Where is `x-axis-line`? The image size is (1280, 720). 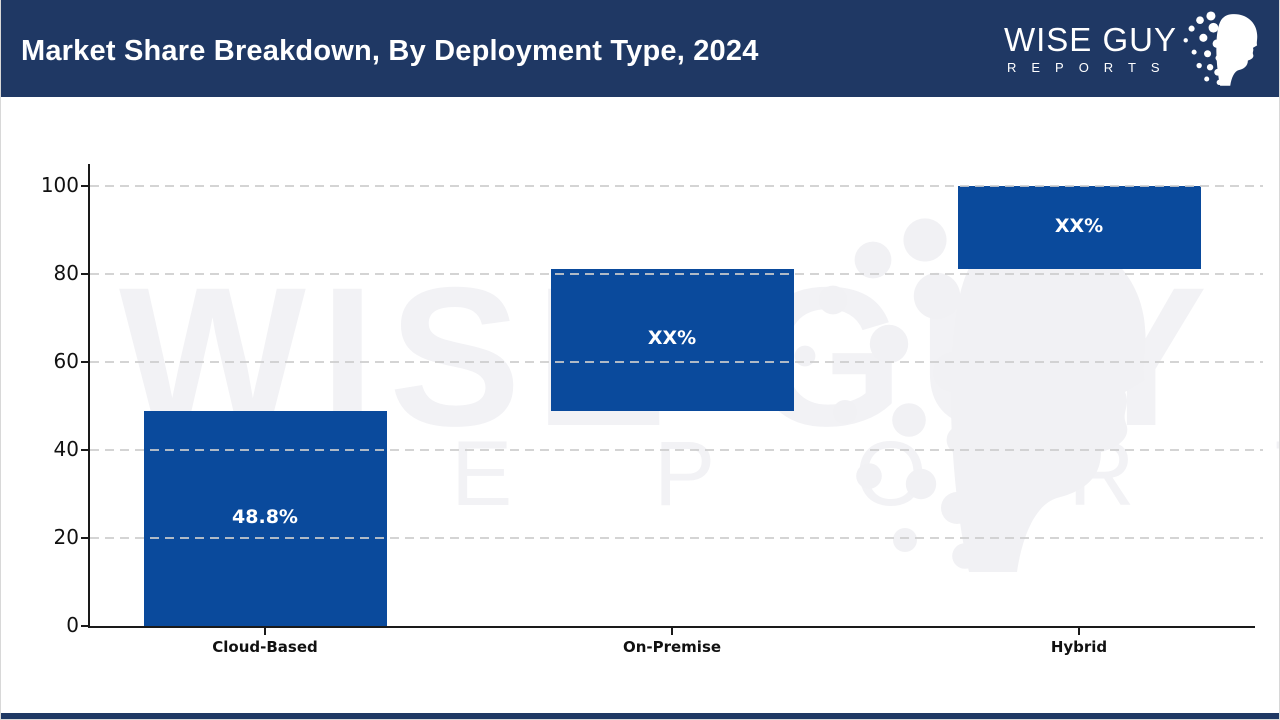 x-axis-line is located at coordinates (671, 627).